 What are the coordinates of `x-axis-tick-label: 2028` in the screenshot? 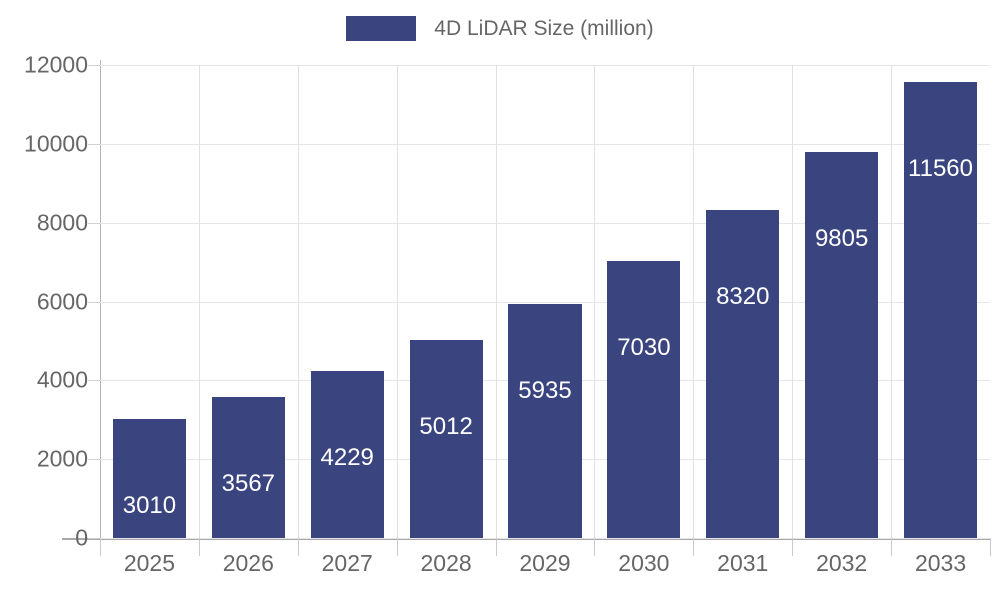 It's located at (446, 563).